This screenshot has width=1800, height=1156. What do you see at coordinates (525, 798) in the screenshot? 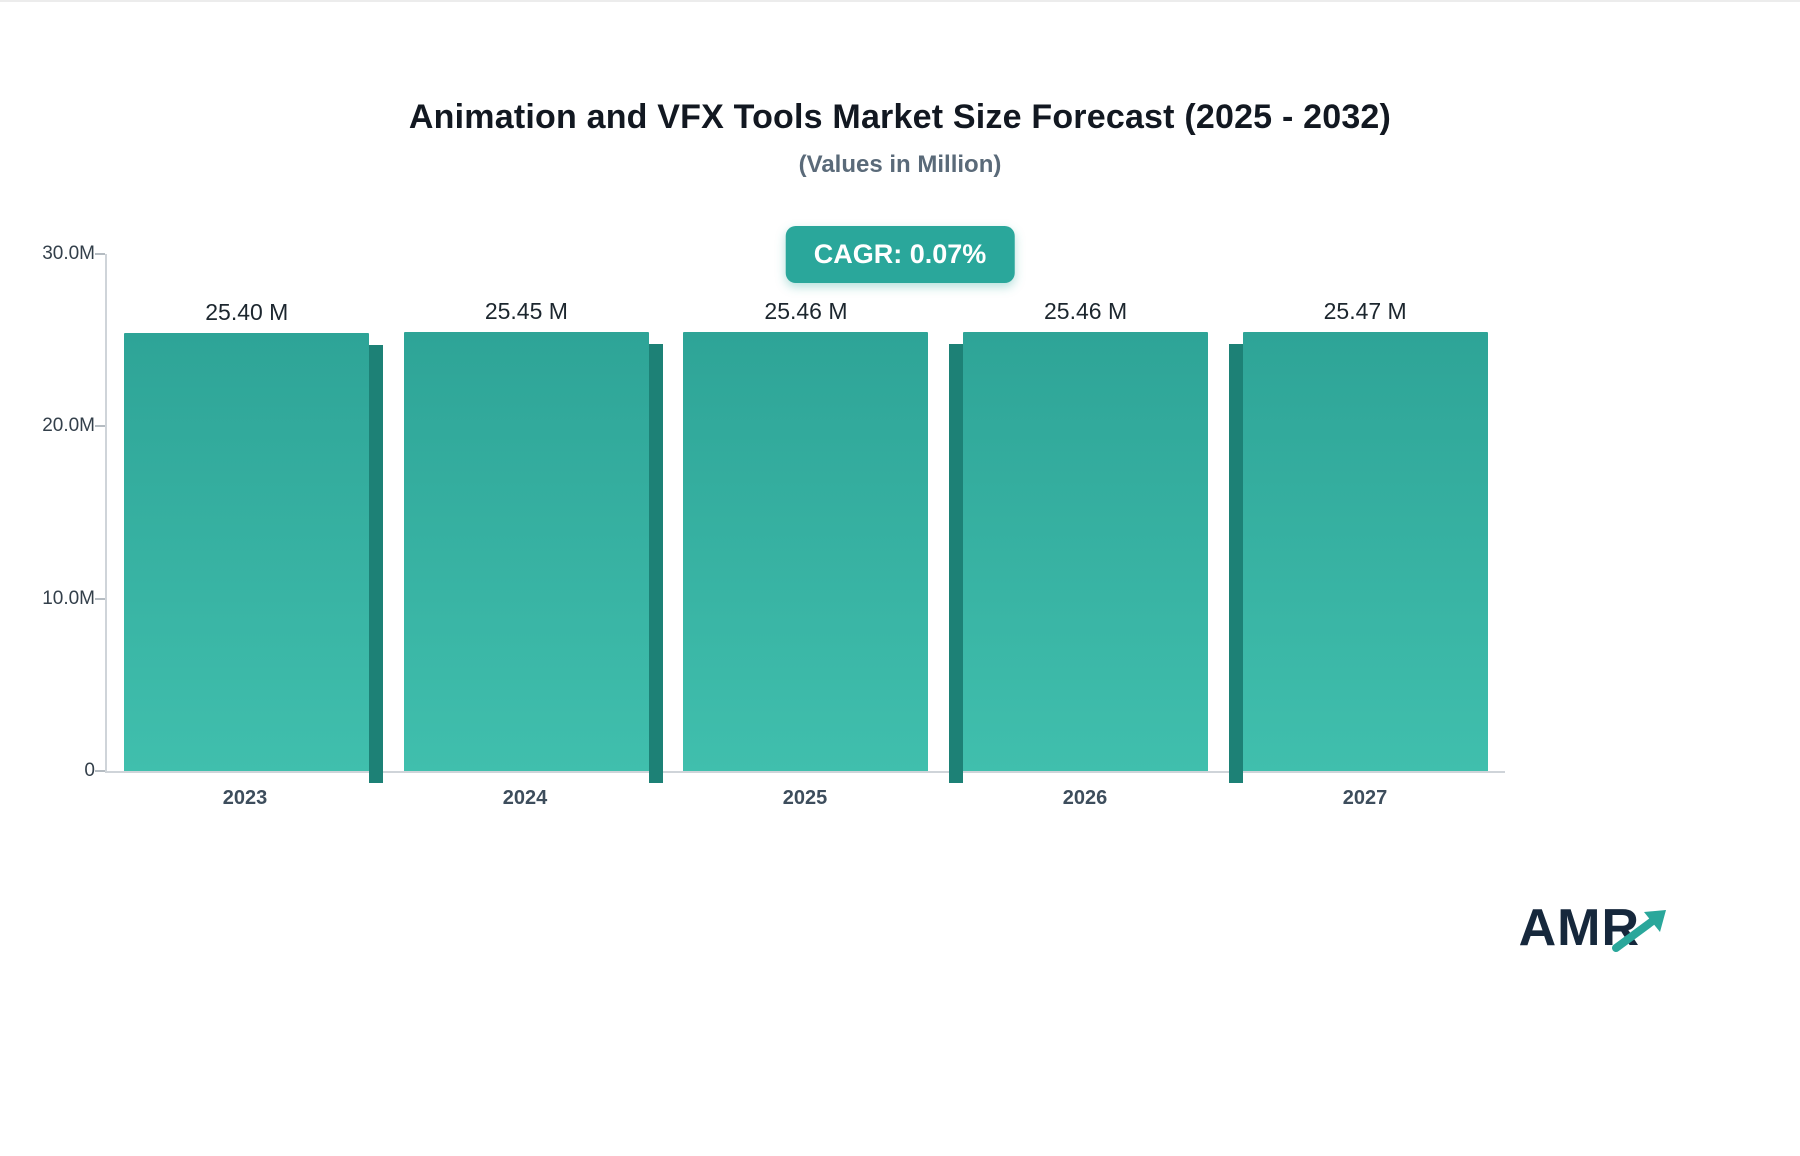
I see `x-axis-tick-label: 2024` at bounding box center [525, 798].